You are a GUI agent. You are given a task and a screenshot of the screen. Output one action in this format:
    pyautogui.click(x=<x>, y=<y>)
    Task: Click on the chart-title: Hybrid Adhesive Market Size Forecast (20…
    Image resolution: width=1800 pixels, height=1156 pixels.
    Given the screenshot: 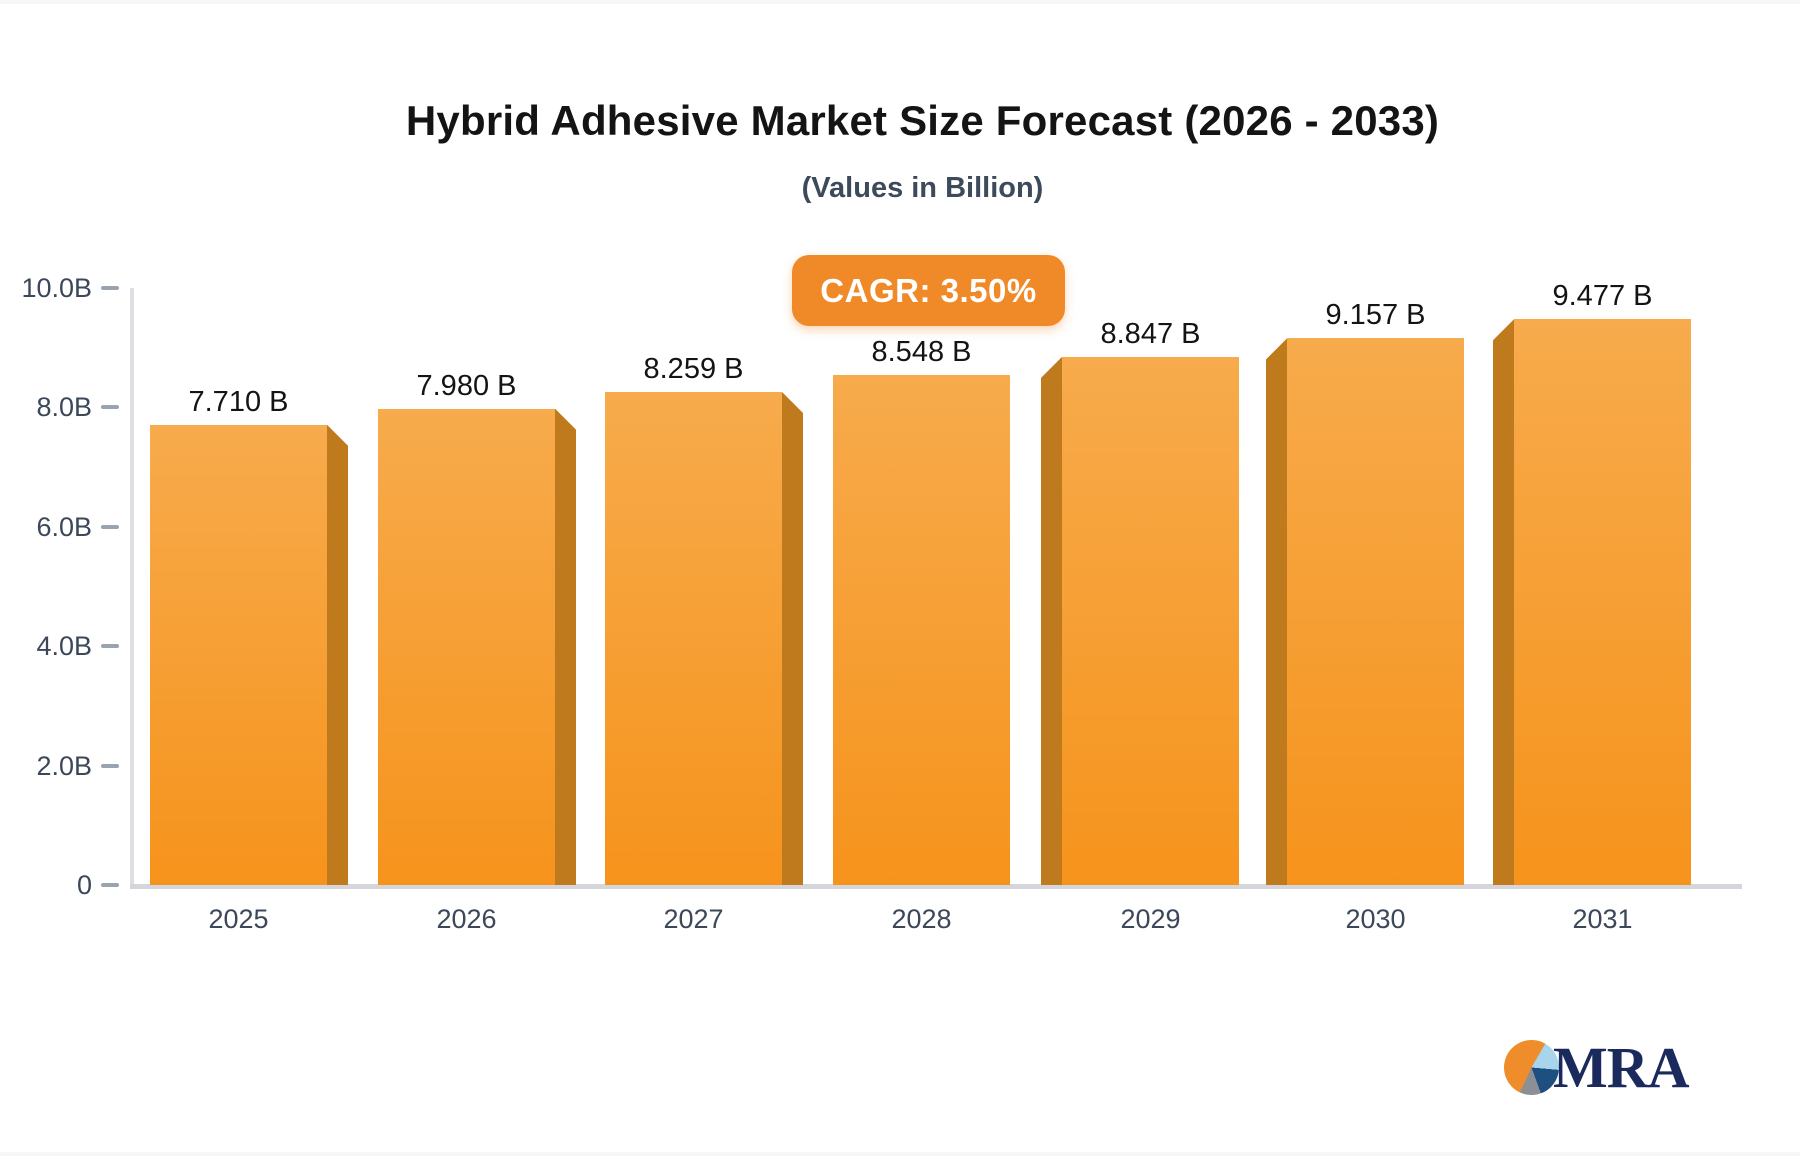 What is the action you would take?
    pyautogui.click(x=922, y=120)
    